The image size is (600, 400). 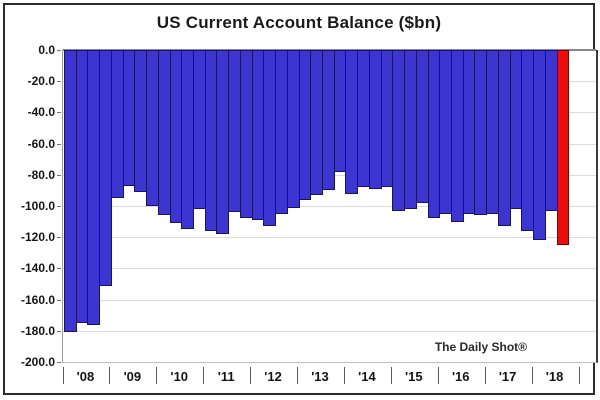 I want to click on x-axis-label: '12, so click(x=273, y=376).